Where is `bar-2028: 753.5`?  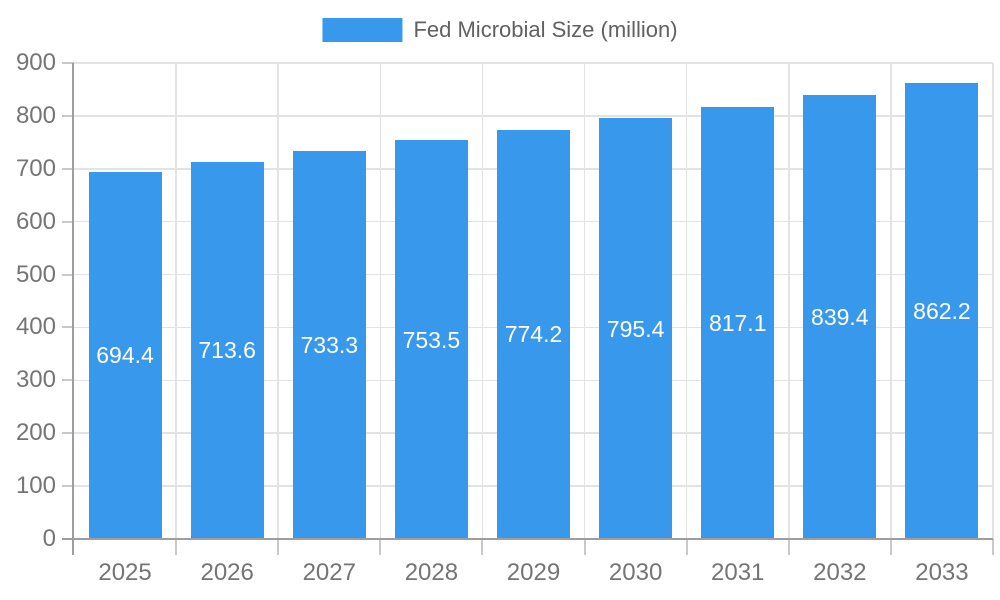 bar-2028: 753.5 is located at coordinates (431, 339).